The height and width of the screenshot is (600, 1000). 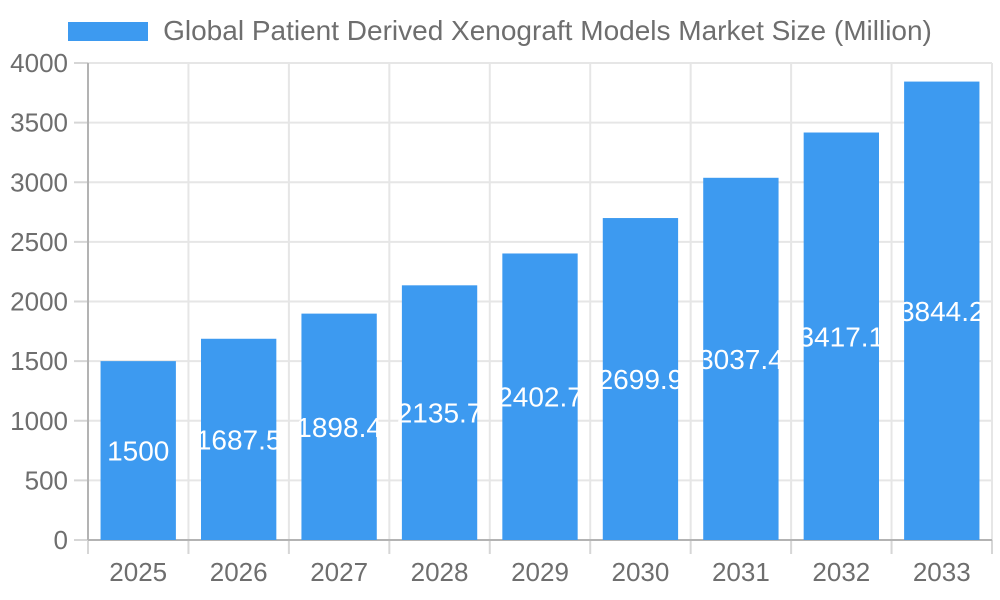 I want to click on bar-value-label: 3037.4, so click(x=741, y=359).